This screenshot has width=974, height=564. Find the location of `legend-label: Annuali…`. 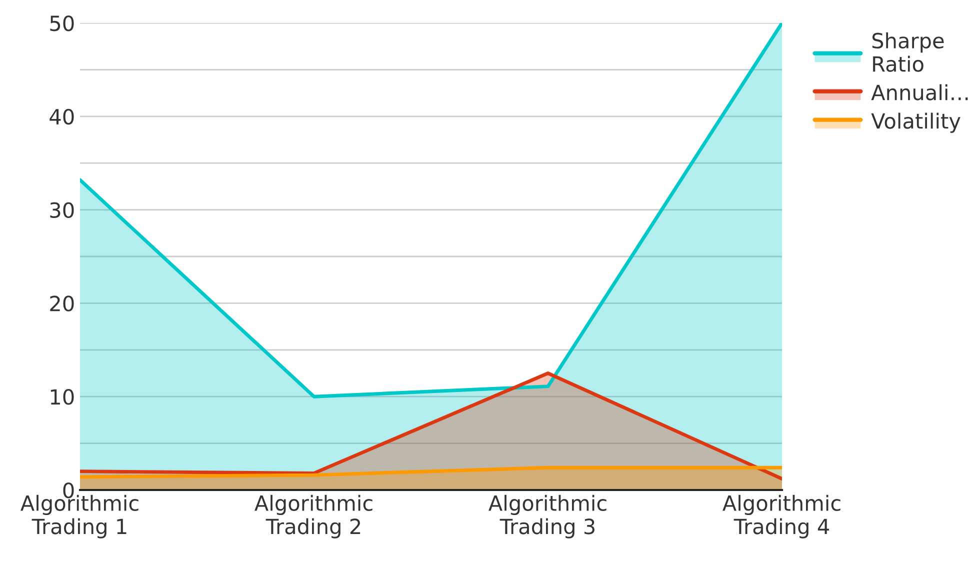

legend-label: Annuali… is located at coordinates (919, 92).